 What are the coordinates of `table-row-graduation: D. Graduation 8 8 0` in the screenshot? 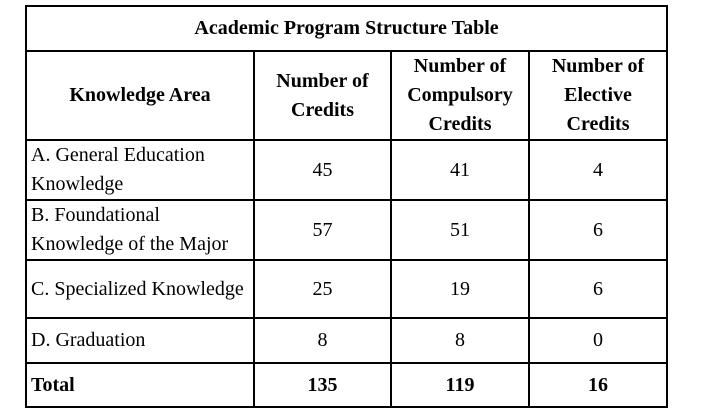 It's located at (347, 340).